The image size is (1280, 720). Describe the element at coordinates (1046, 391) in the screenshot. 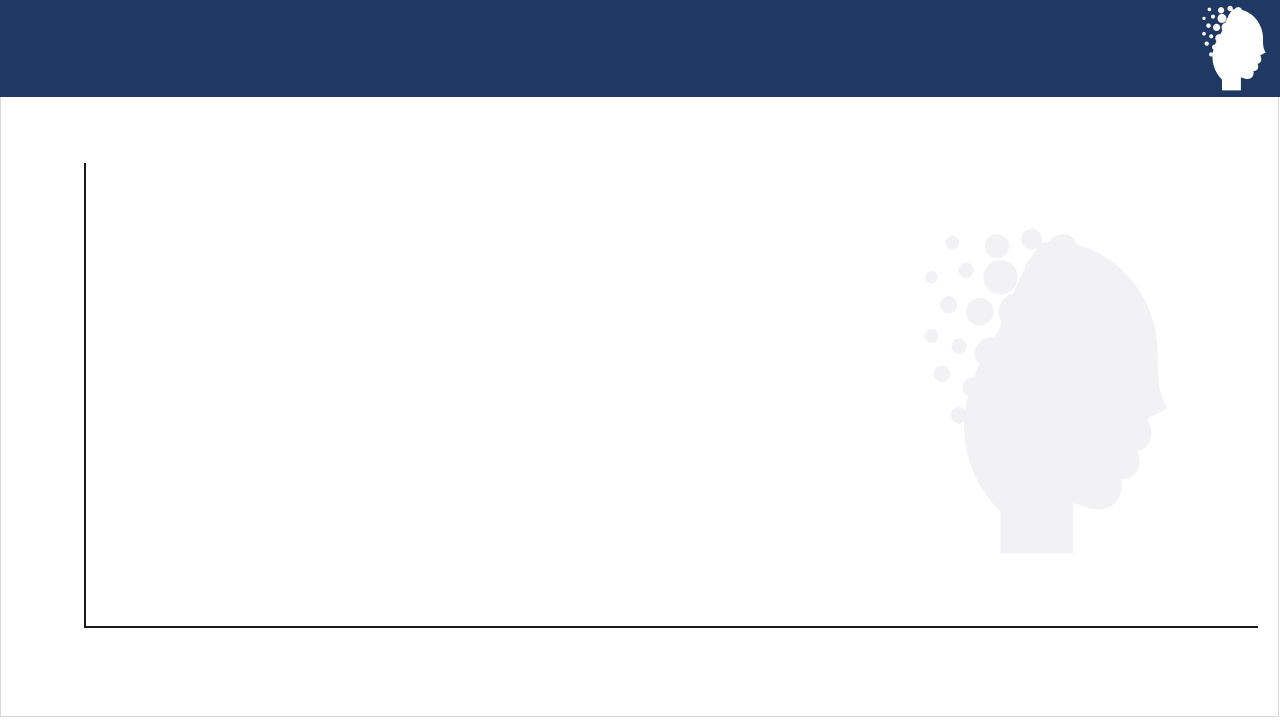

I see `watermark-head-profile-icon` at that location.